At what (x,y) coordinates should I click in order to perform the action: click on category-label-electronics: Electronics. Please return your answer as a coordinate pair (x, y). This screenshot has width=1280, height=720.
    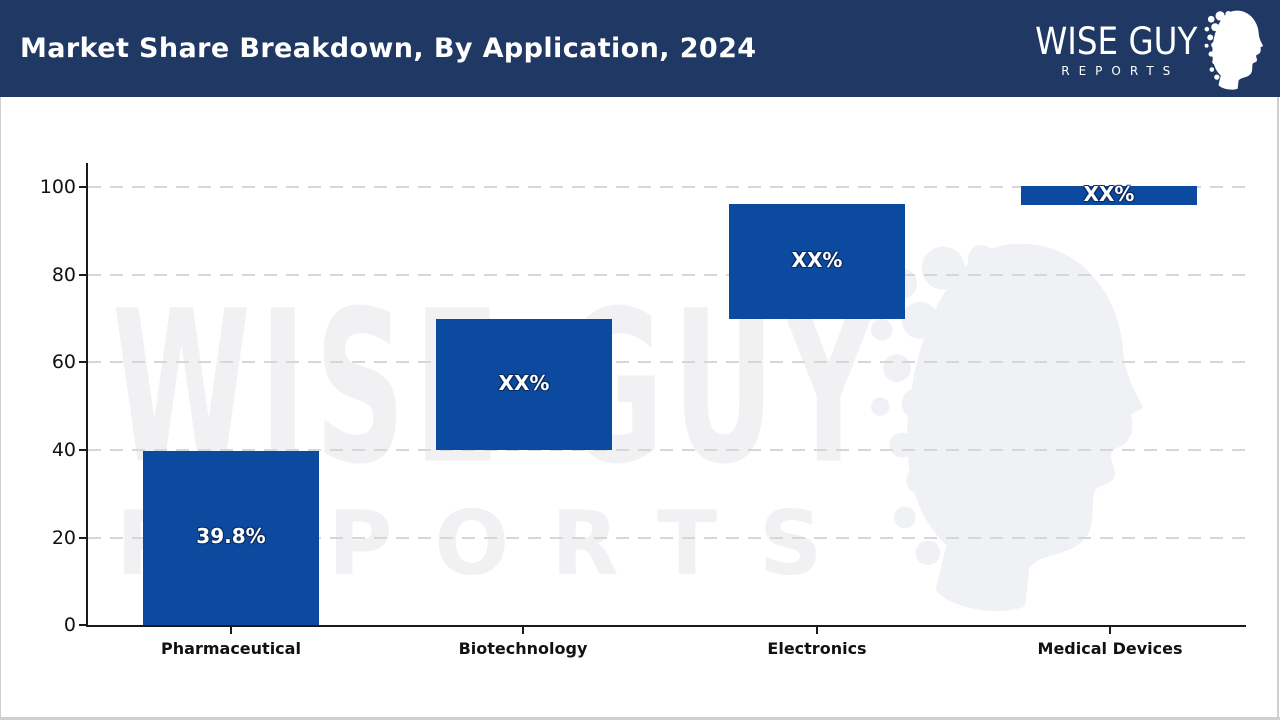
    Looking at the image, I should click on (817, 648).